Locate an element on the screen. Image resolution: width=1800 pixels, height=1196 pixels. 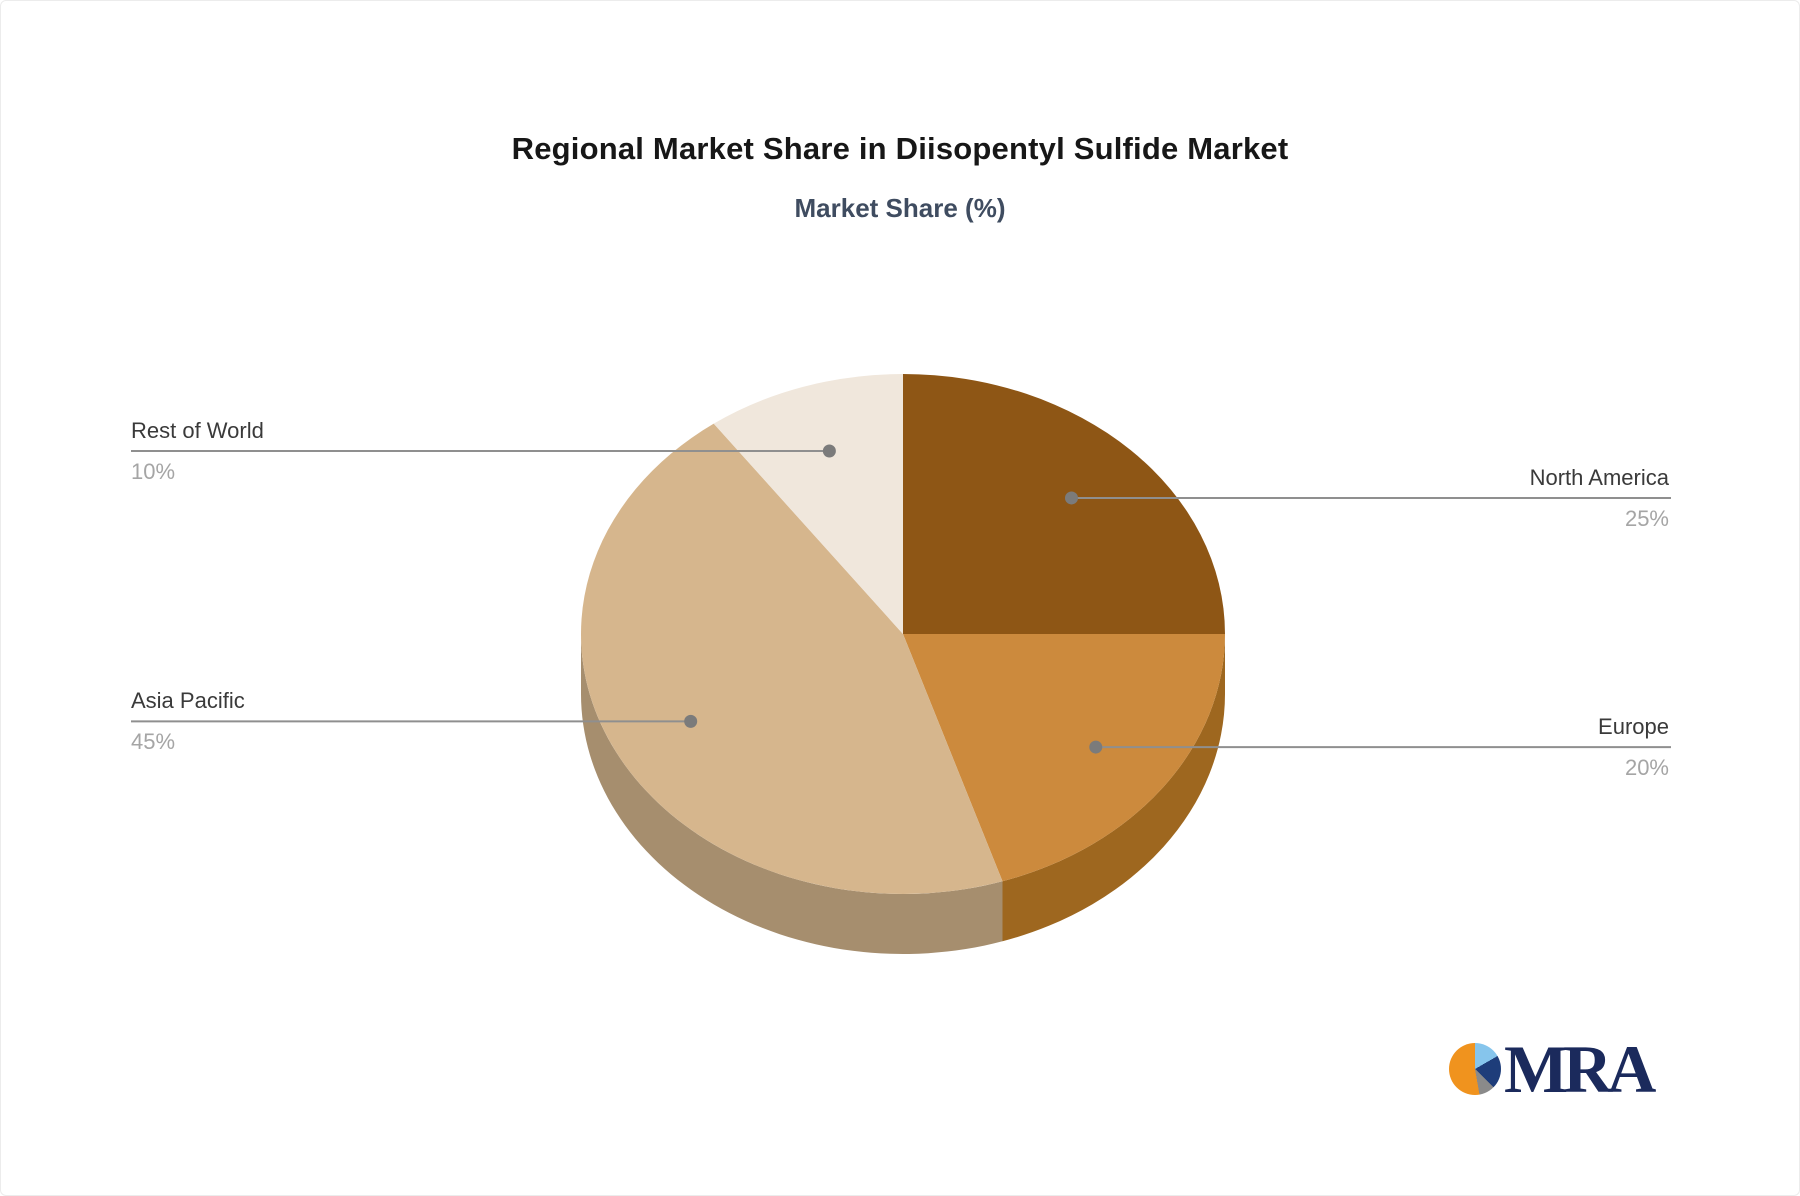
slice-label-asia-pacific: Asia Pacific is located at coordinates (188, 701).